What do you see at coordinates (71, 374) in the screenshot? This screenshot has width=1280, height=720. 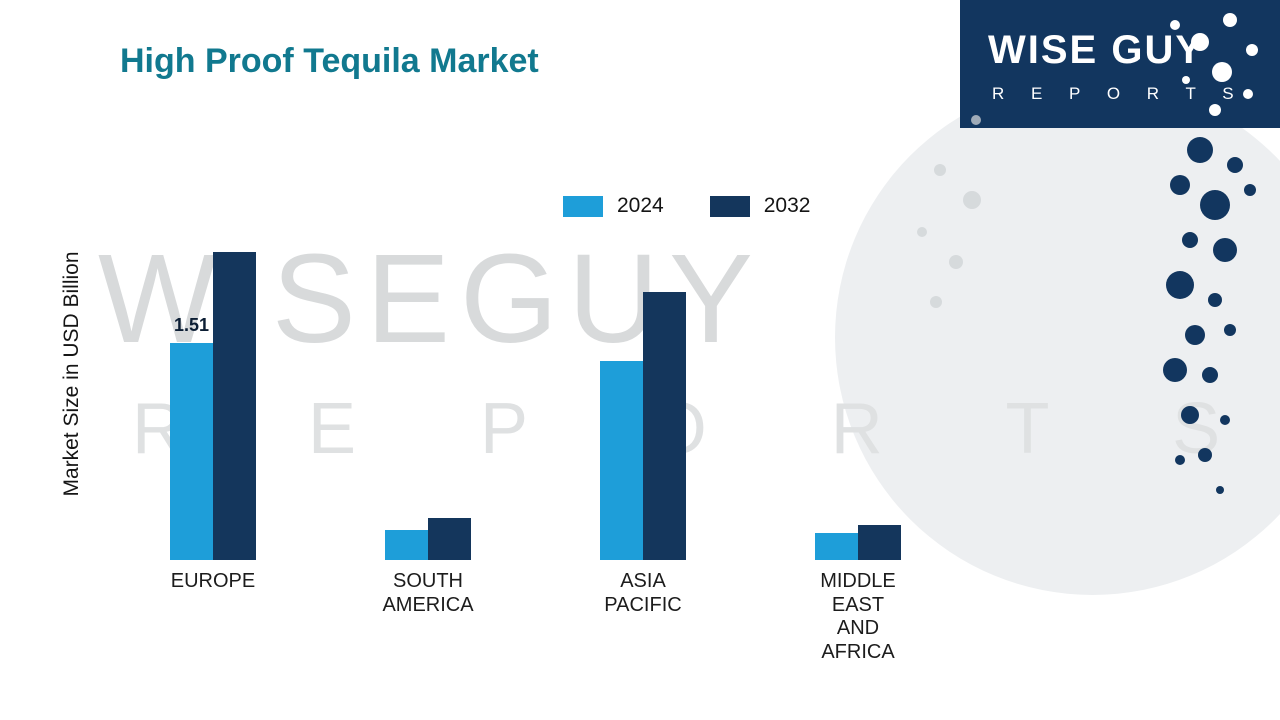 I see `y-axis-label: Market Size in USD Billion` at bounding box center [71, 374].